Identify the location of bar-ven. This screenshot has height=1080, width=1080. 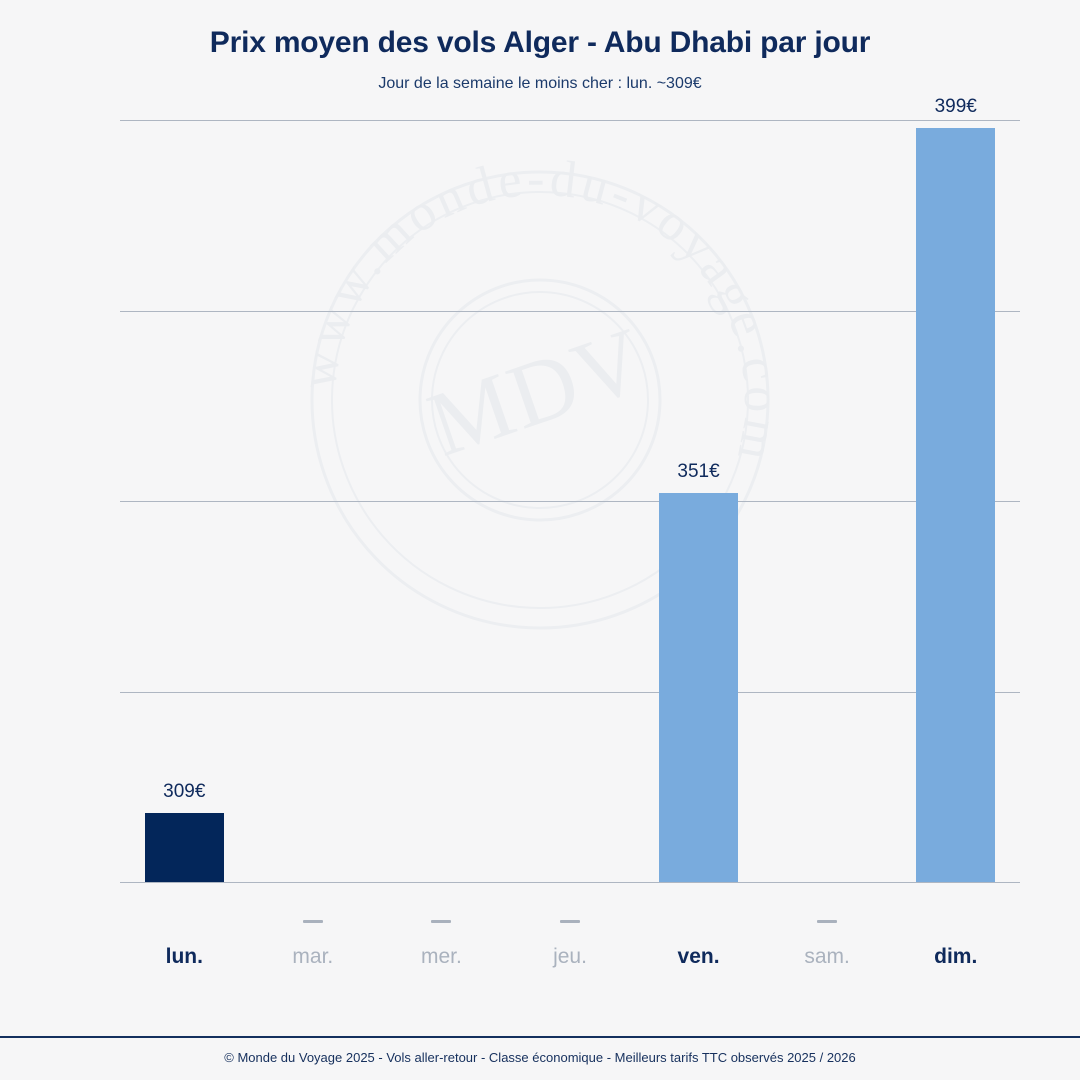
(699, 687).